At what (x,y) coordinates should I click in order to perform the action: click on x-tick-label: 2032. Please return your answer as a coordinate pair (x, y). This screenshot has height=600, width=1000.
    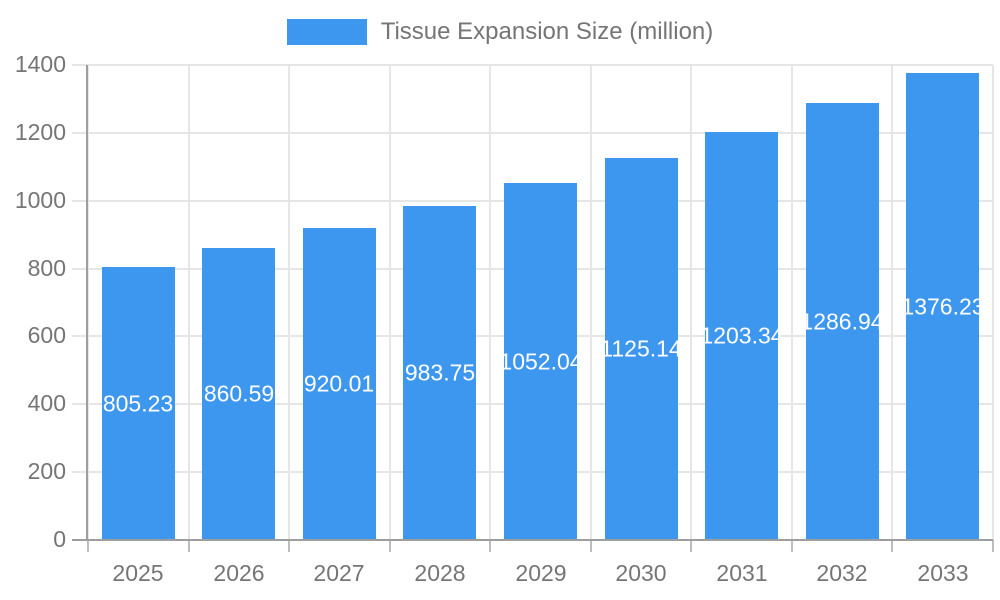
    Looking at the image, I should click on (842, 573).